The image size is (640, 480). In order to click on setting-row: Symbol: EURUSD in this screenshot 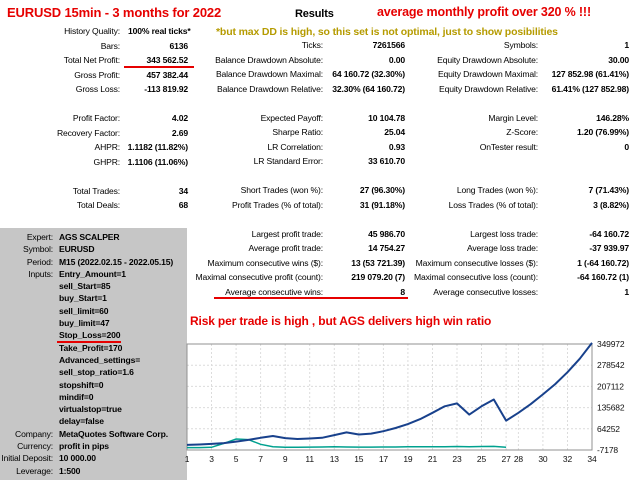, I will do `click(93, 249)`.